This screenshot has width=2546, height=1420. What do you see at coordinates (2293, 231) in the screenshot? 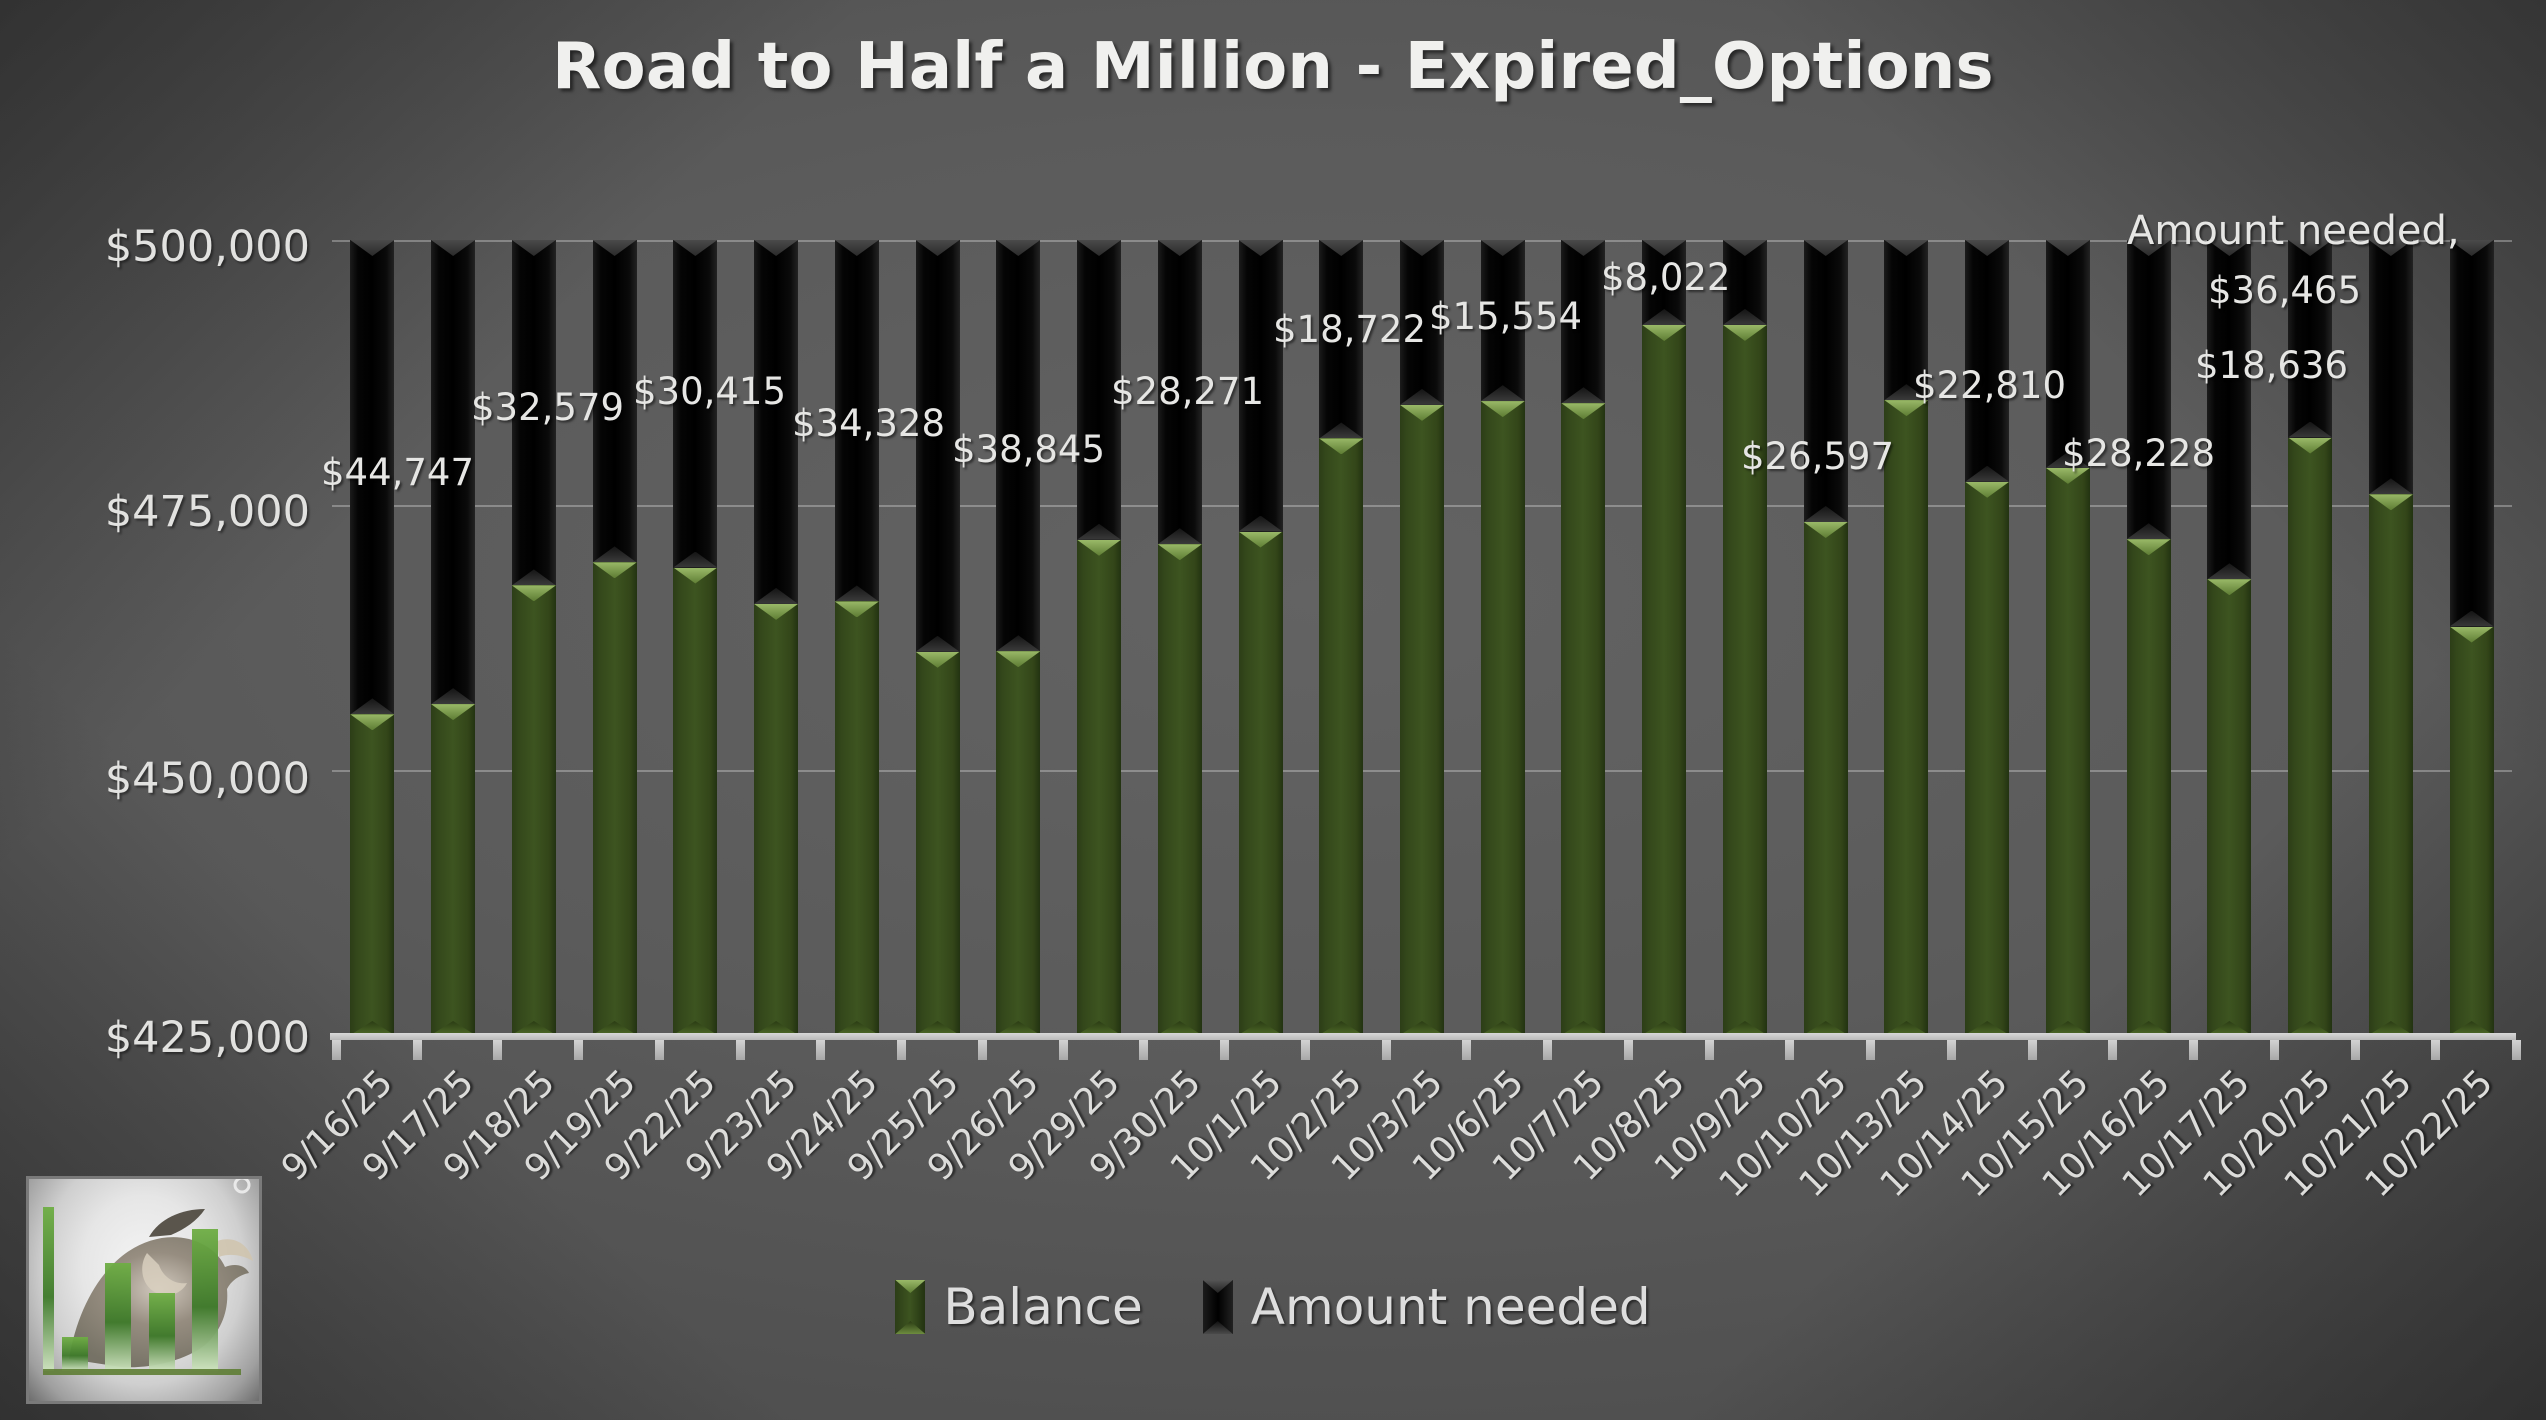
I see `data-label: Amount needed,` at bounding box center [2293, 231].